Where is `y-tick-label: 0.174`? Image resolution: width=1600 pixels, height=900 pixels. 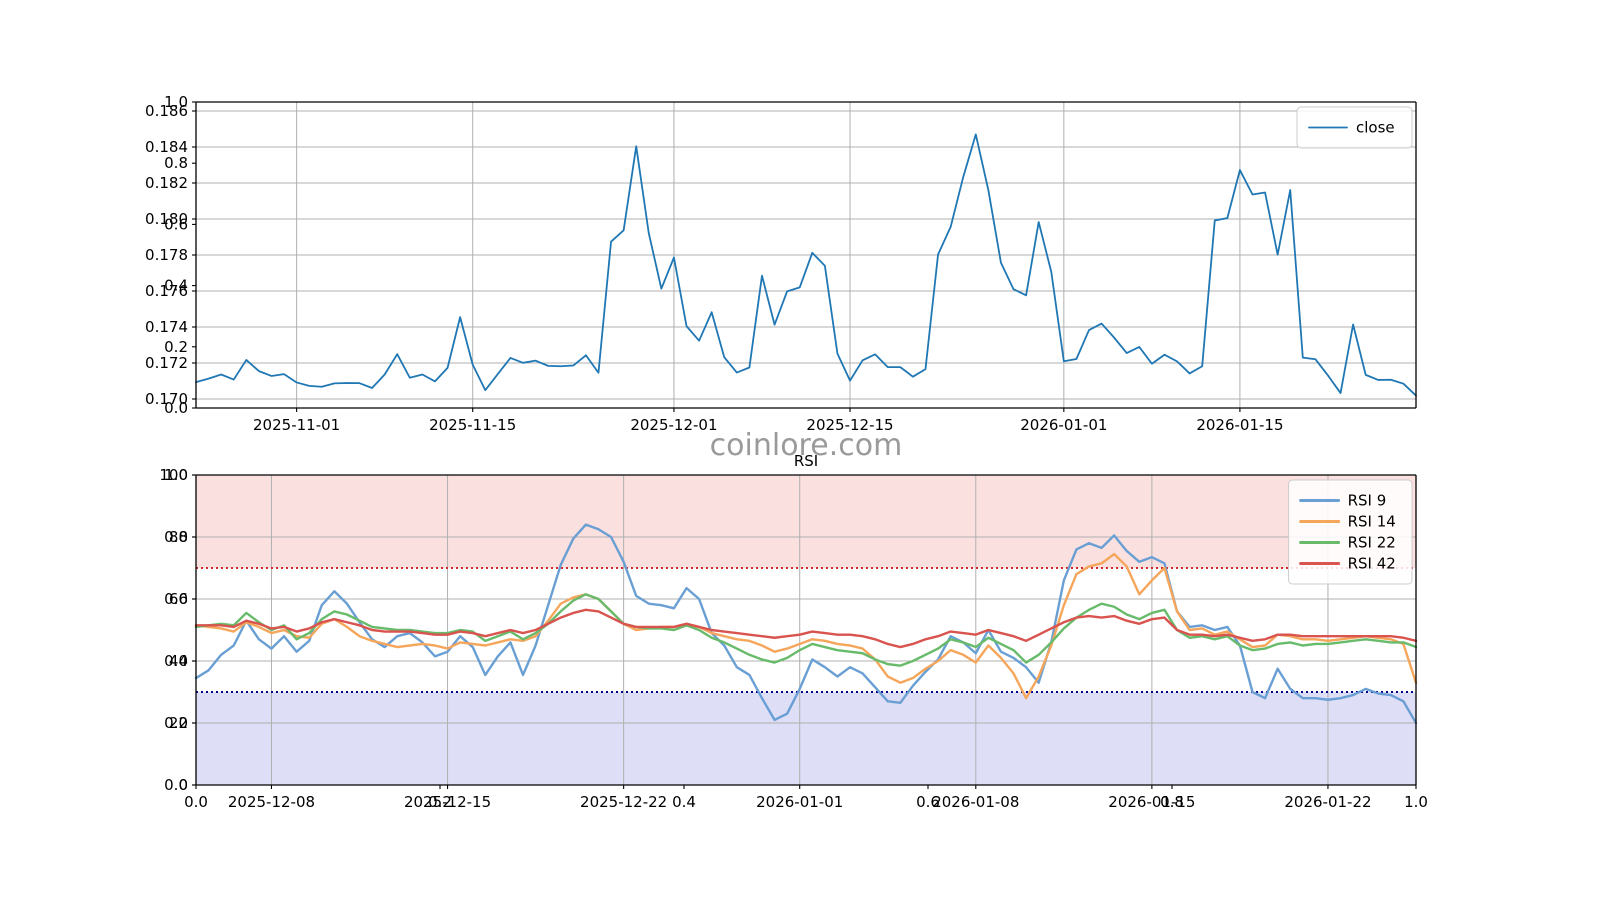
y-tick-label: 0.174 is located at coordinates (166, 327).